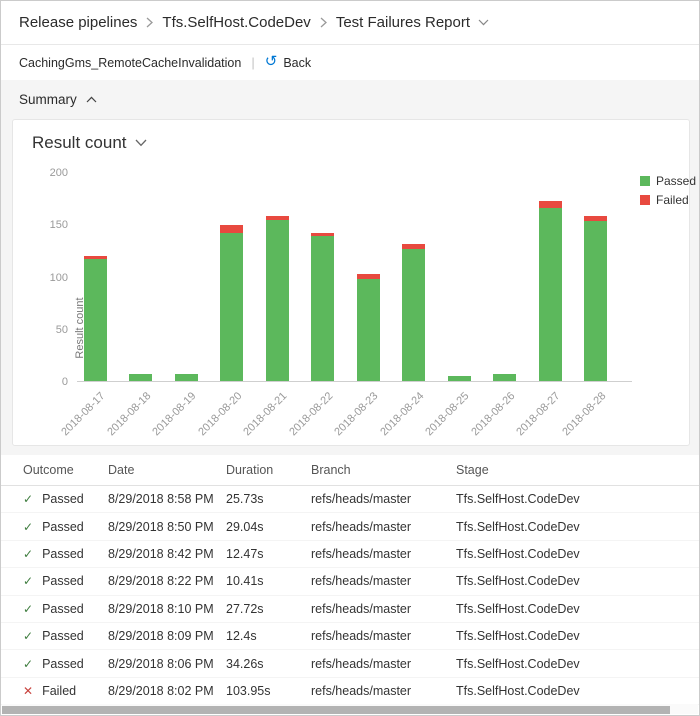 The height and width of the screenshot is (716, 700). I want to click on breadcrumb-item-release-pipelines: Release pipelines, so click(78, 22).